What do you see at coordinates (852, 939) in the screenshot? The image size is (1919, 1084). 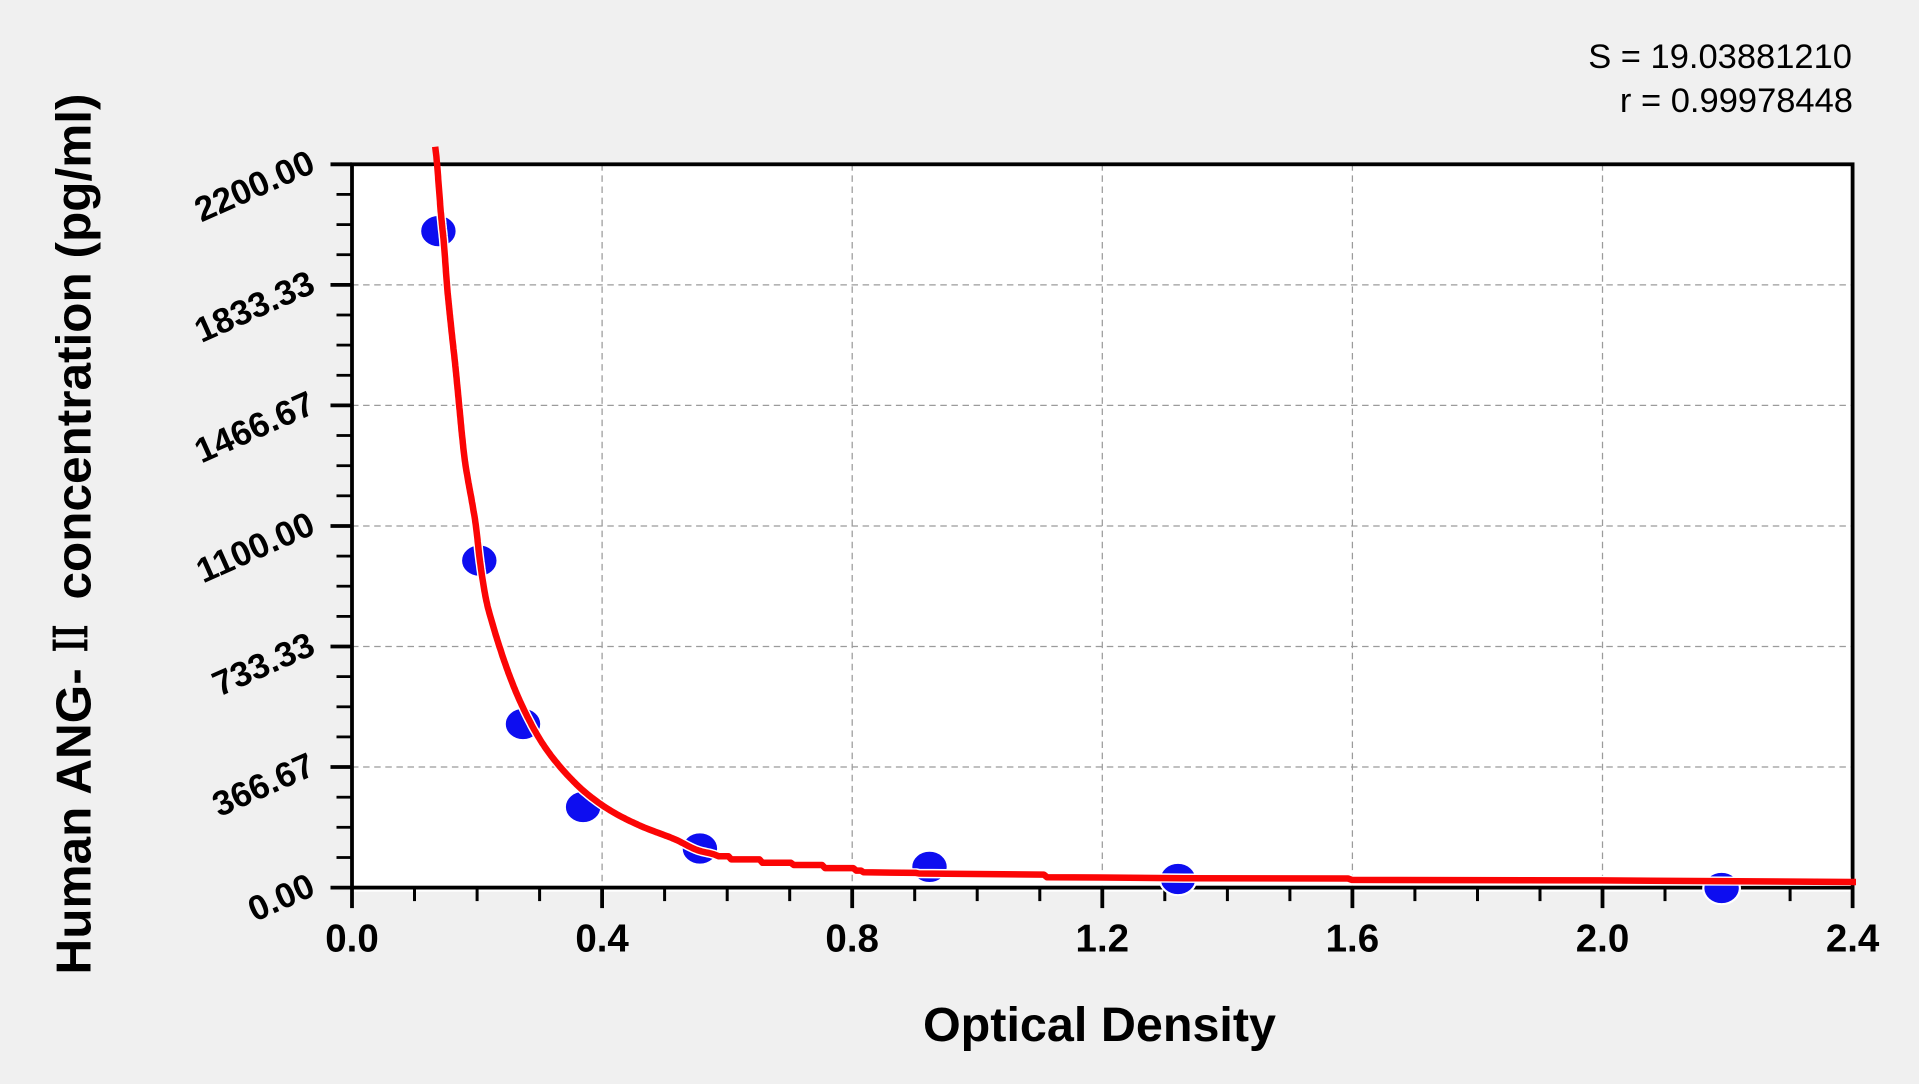 I see `svg-text: 0.8` at bounding box center [852, 939].